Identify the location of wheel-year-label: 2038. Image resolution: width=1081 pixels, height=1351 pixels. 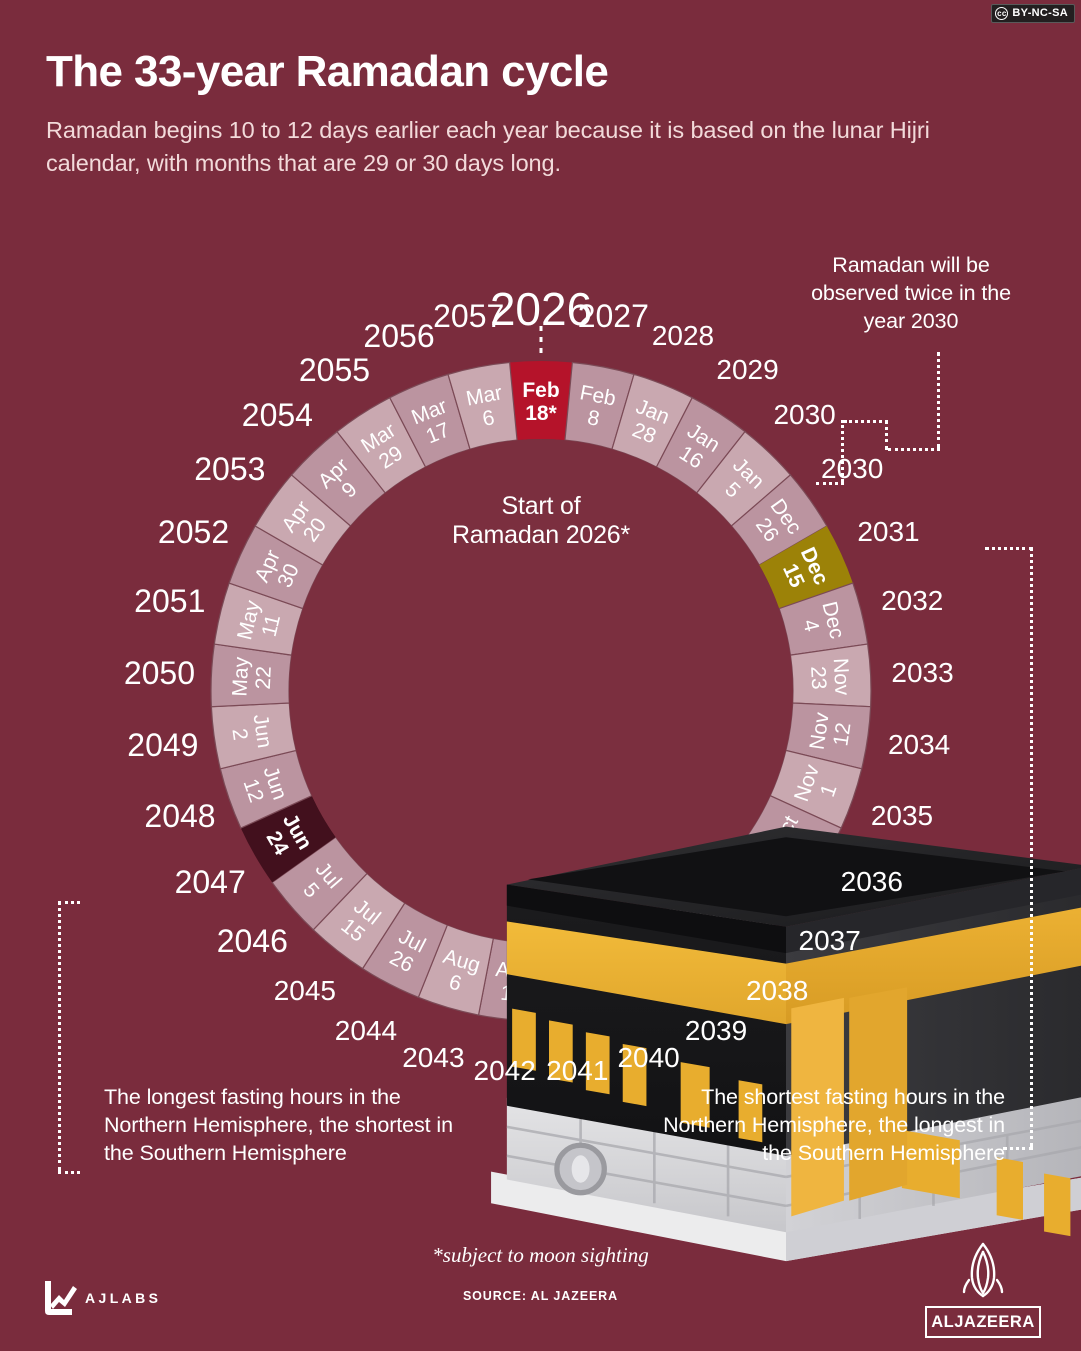
(777, 991).